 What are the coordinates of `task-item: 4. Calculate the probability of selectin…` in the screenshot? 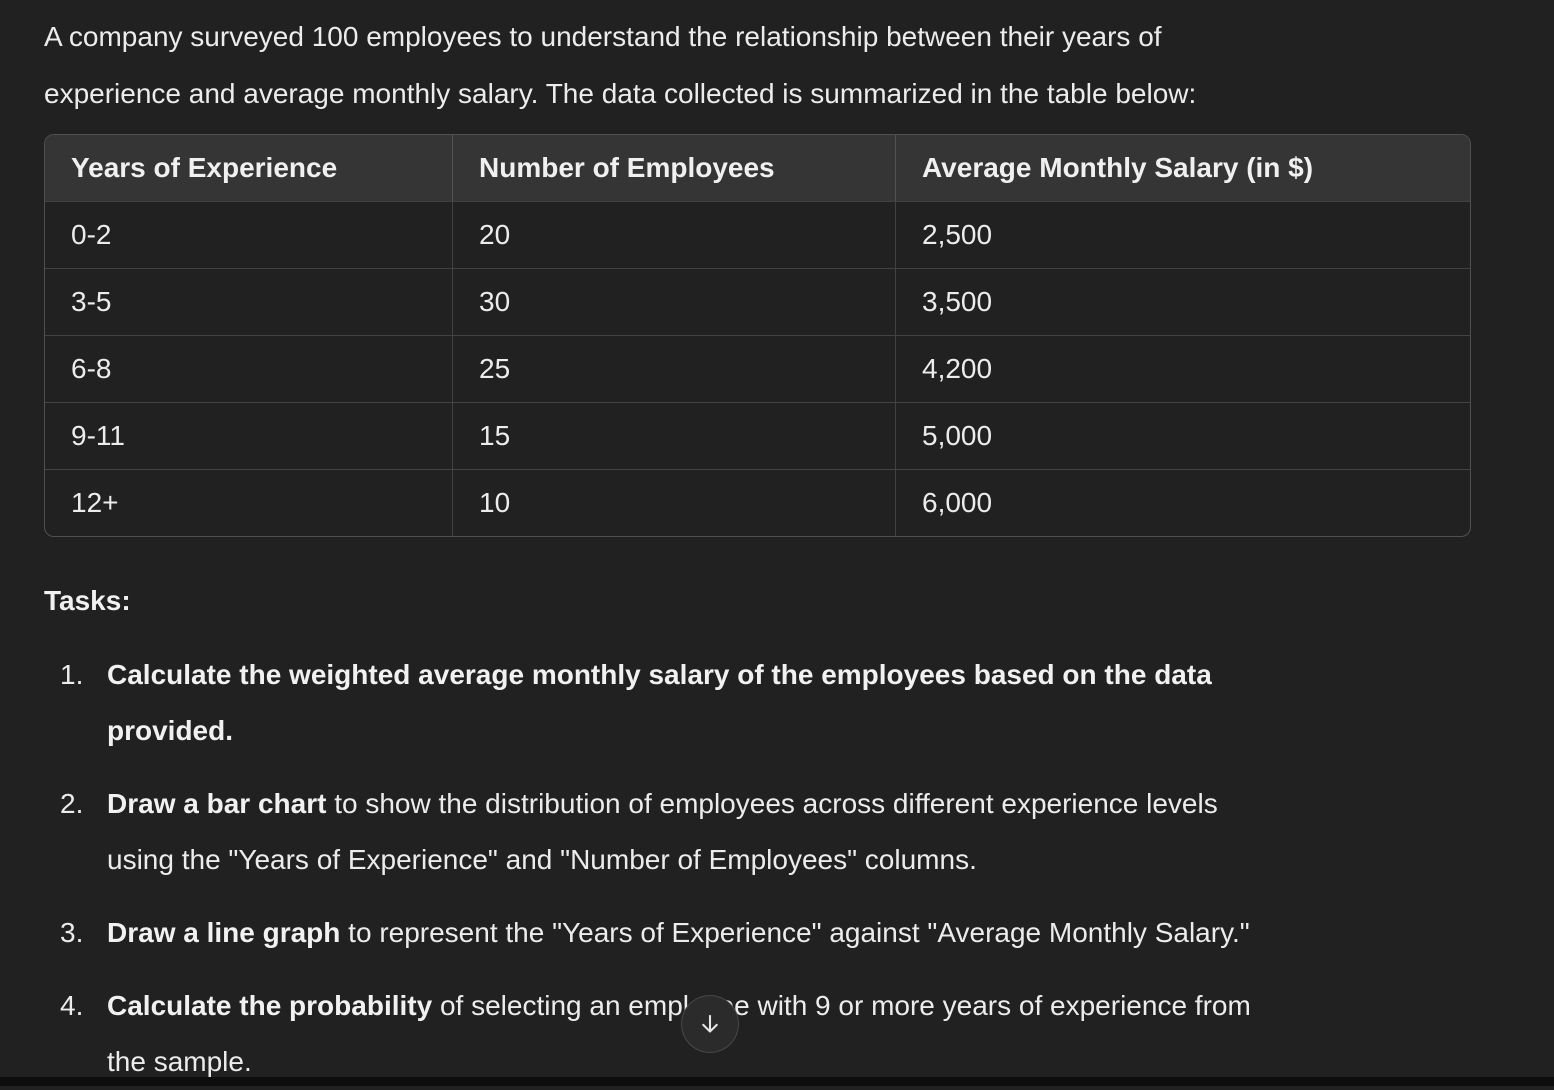 It's located at (759, 1034).